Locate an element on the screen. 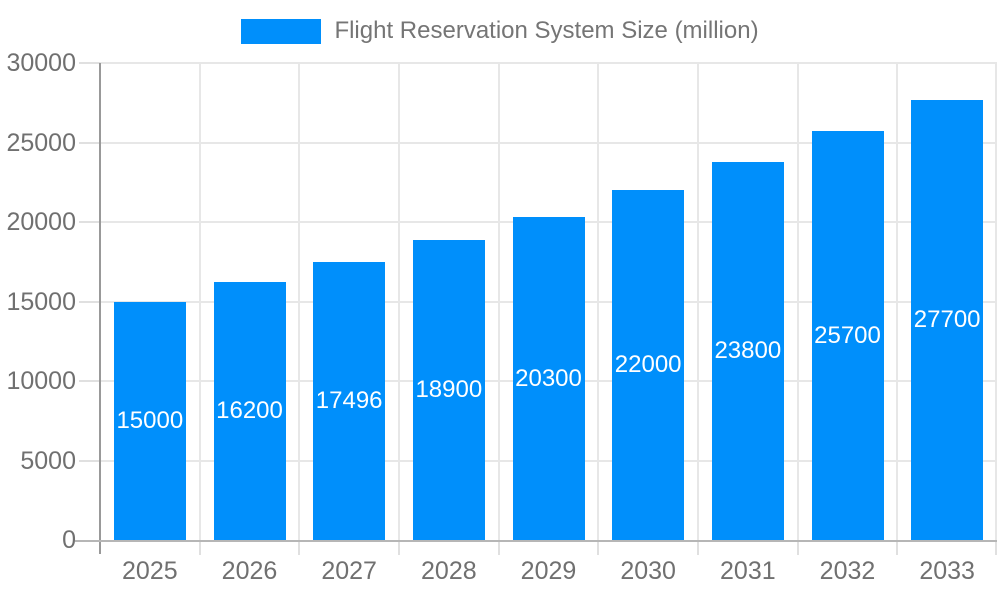 The width and height of the screenshot is (1000, 600). x-axis-tick-label: 2033 is located at coordinates (947, 571).